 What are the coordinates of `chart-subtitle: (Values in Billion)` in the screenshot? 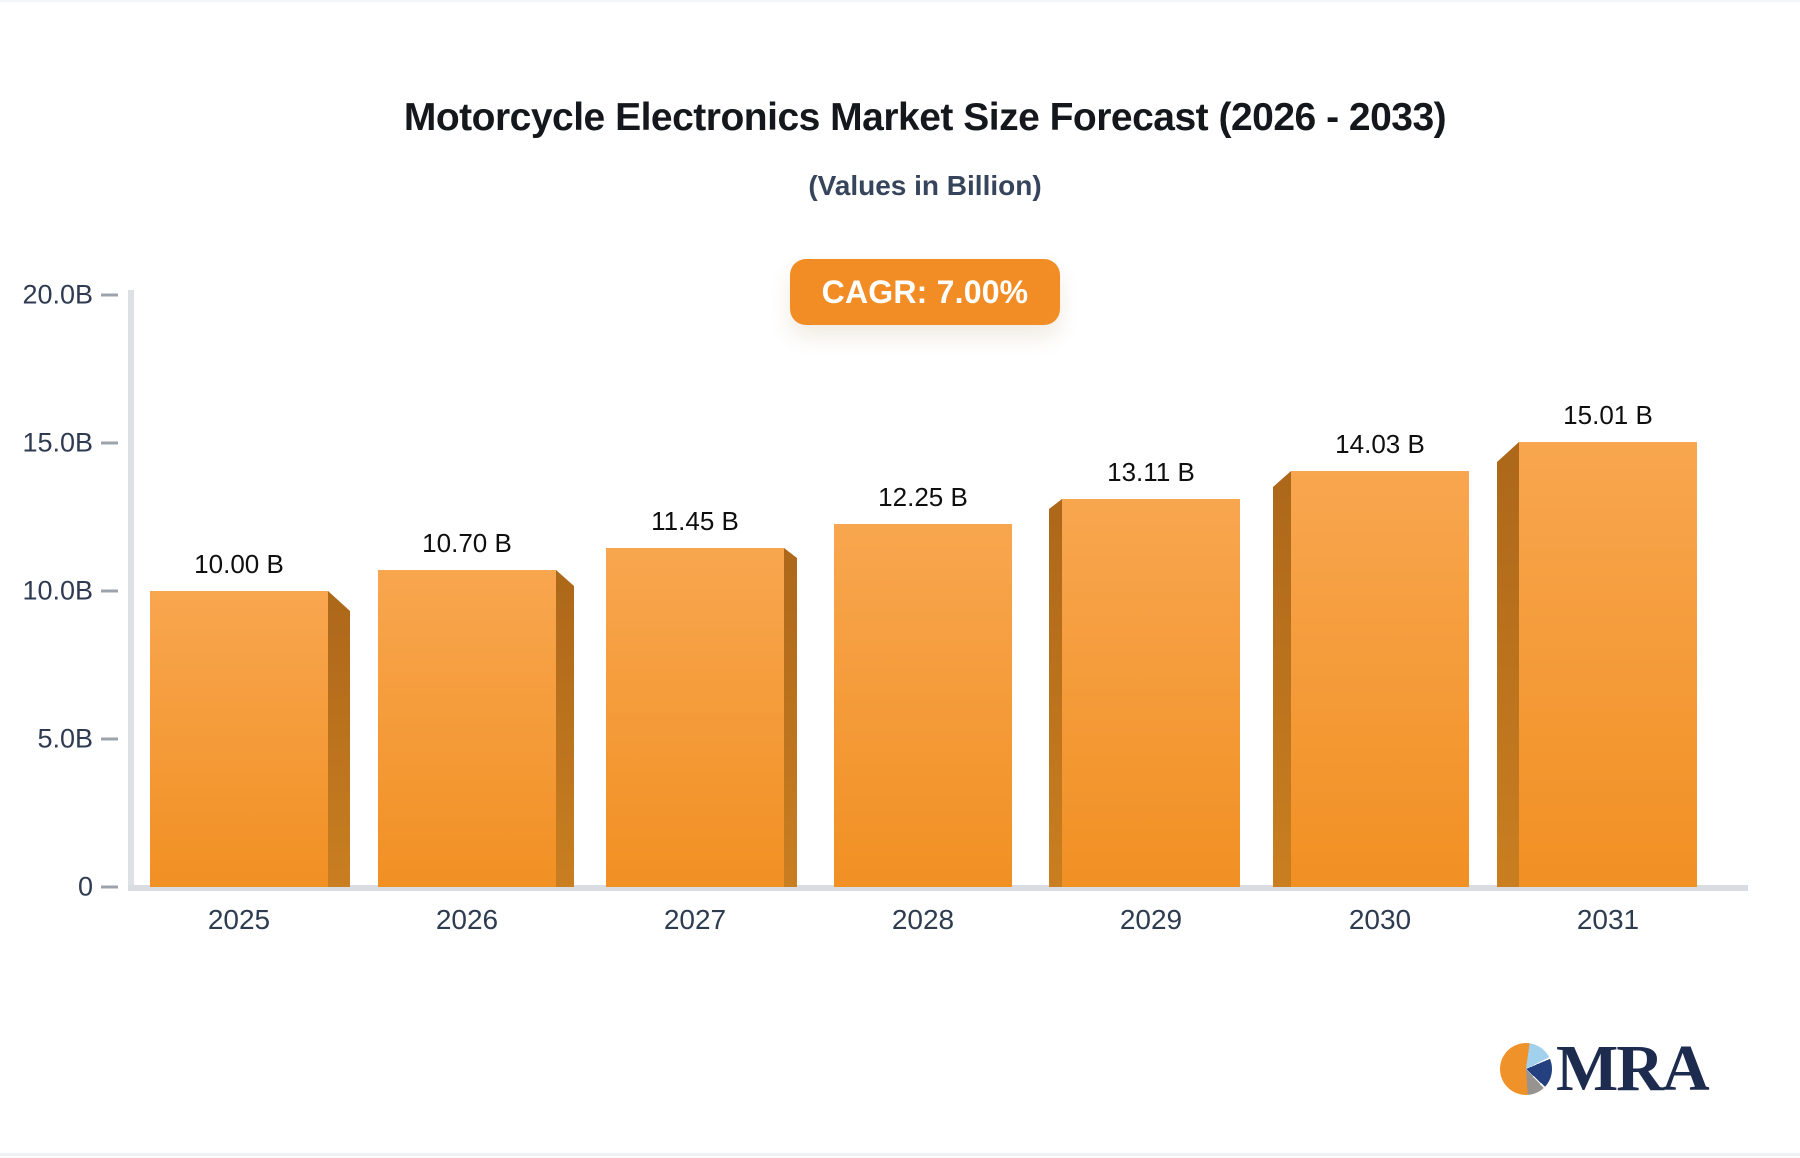 It's located at (925, 185).